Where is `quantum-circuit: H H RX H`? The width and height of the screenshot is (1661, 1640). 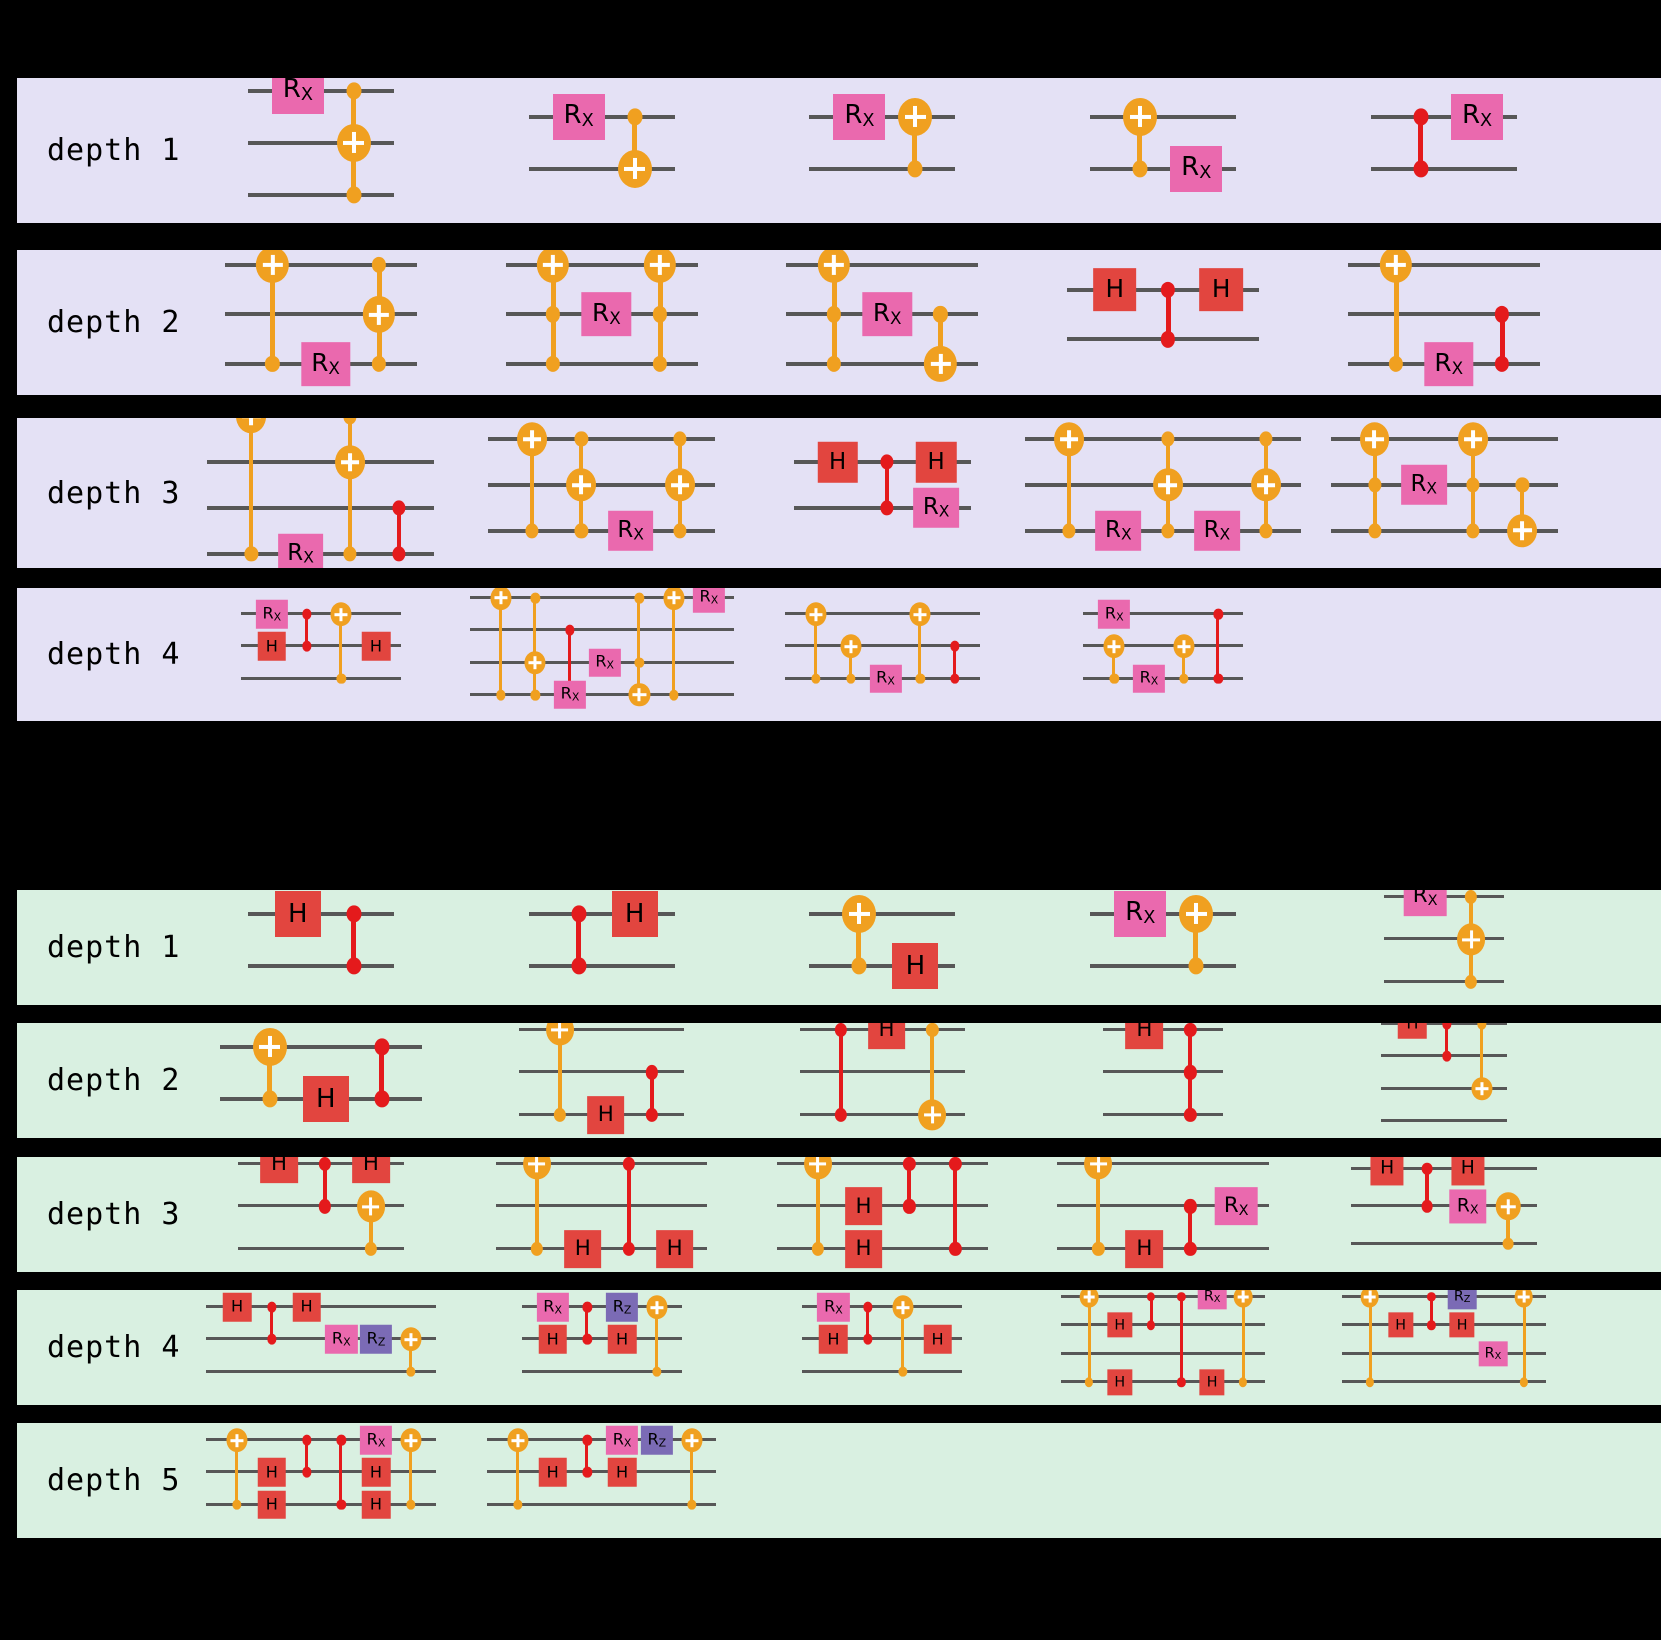 quantum-circuit: H H RX H is located at coordinates (1163, 1345).